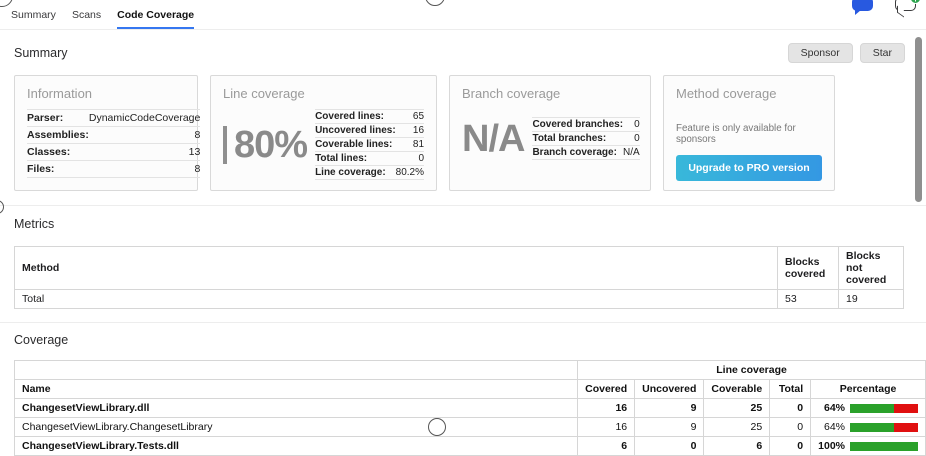  Describe the element at coordinates (264, 93) in the screenshot. I see `line-coverage-card-title: Line coverage` at that location.